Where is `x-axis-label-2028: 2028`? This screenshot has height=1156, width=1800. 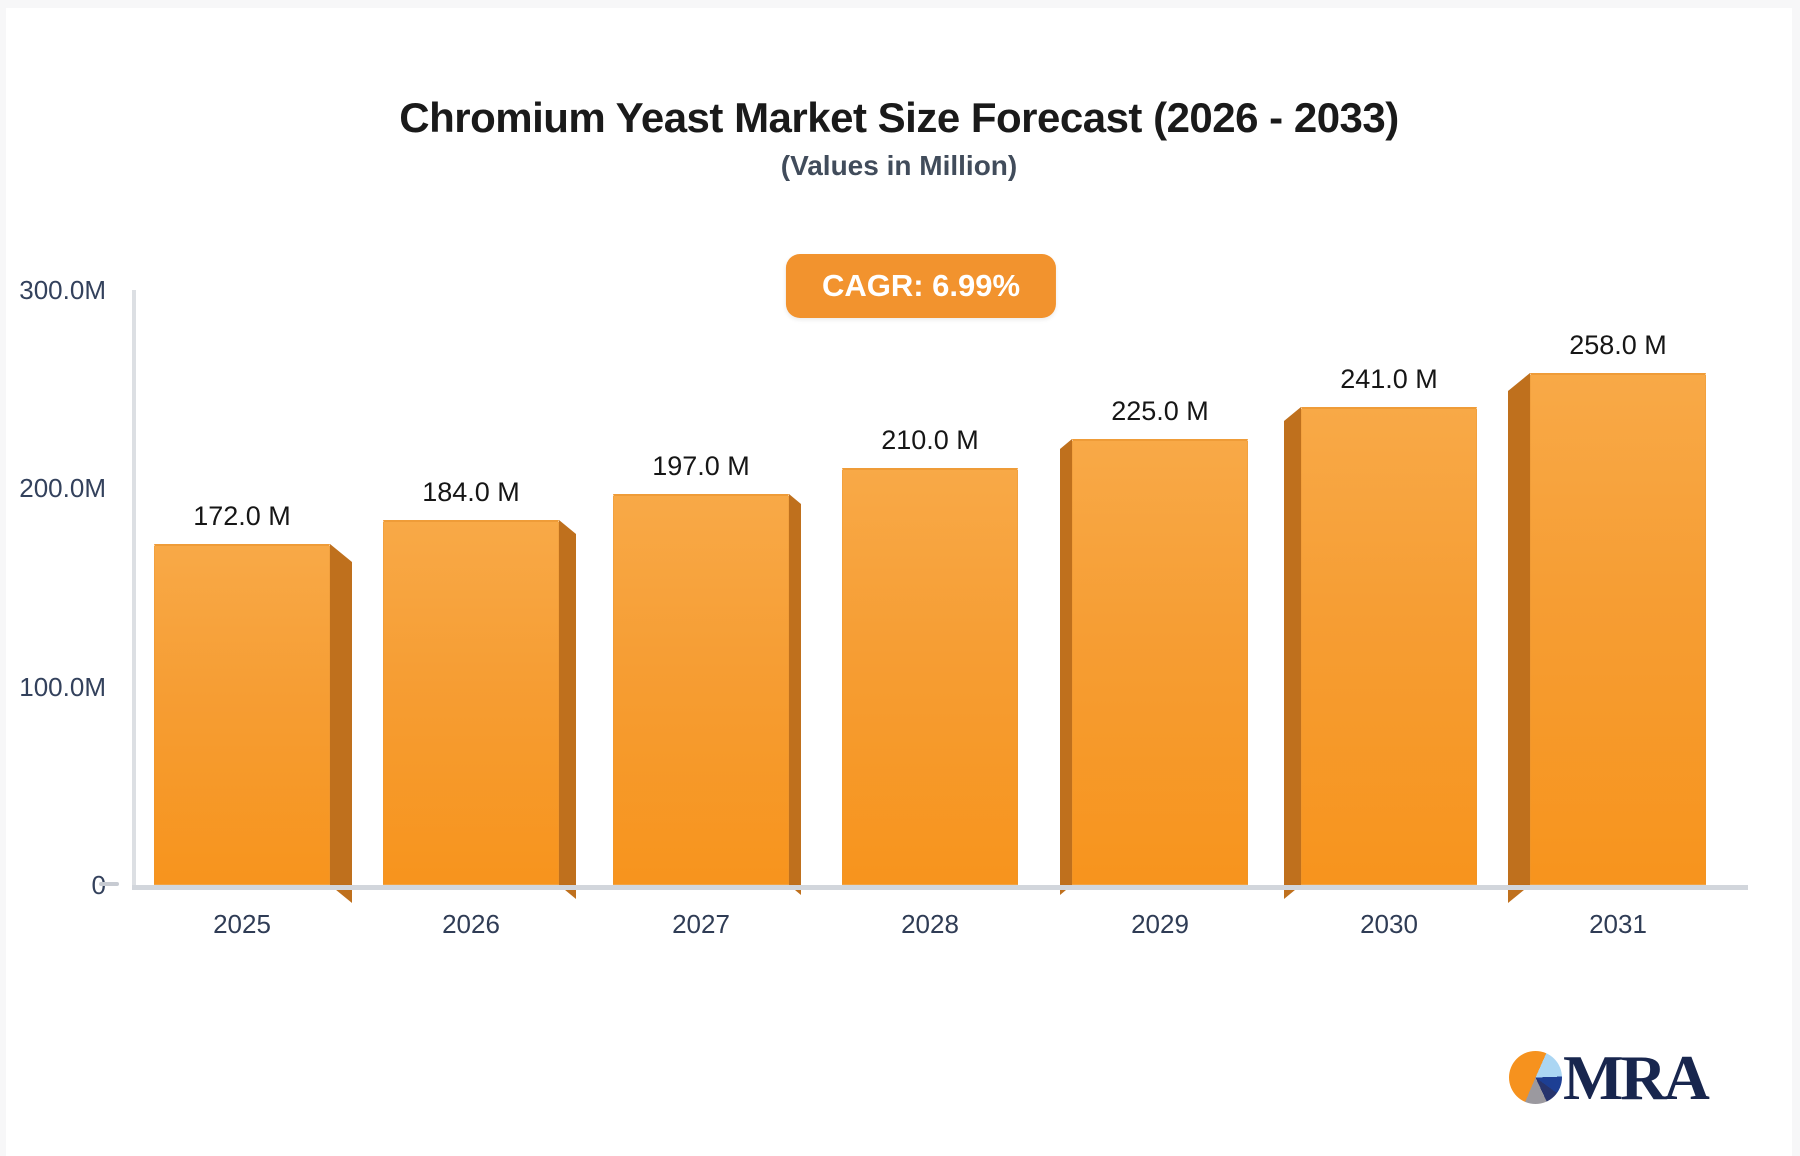 x-axis-label-2028: 2028 is located at coordinates (930, 924).